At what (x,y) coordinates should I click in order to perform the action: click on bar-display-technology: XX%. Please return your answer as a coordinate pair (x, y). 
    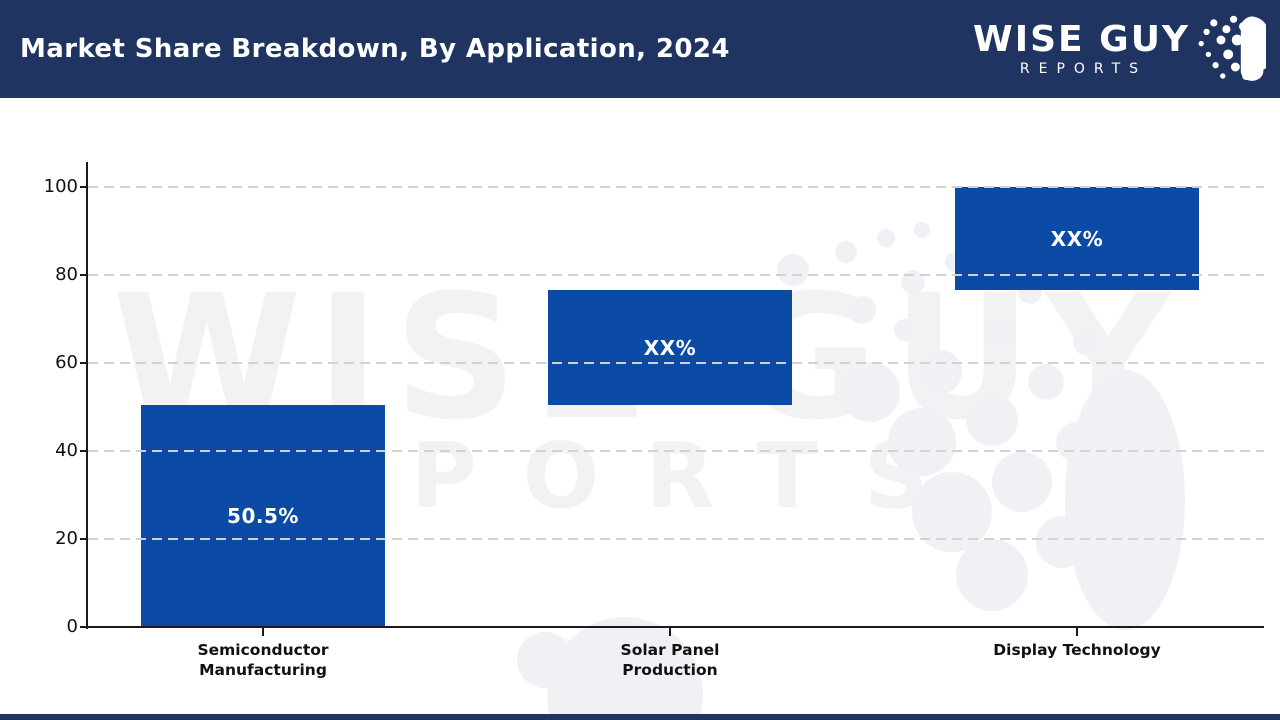
    Looking at the image, I should click on (1077, 239).